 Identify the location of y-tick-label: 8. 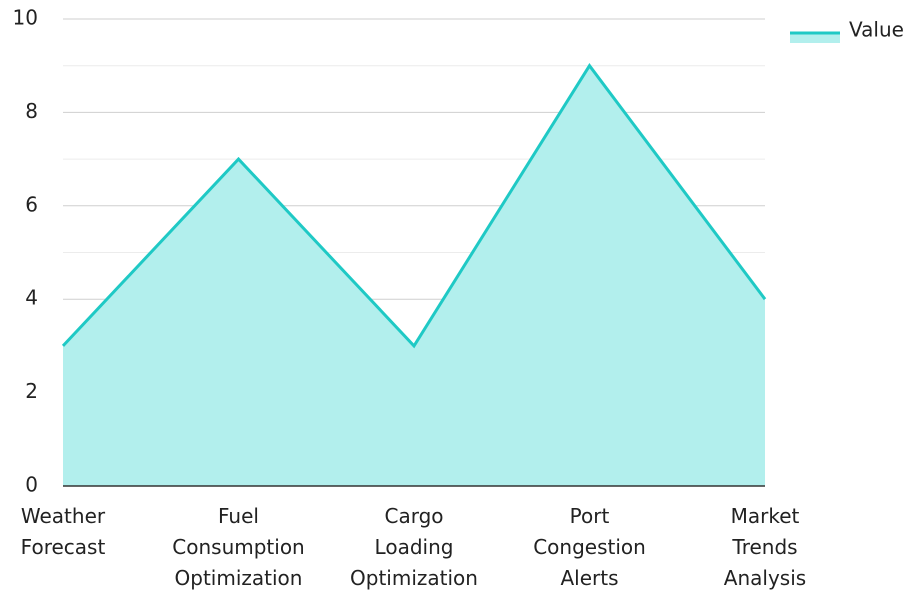
(31, 111).